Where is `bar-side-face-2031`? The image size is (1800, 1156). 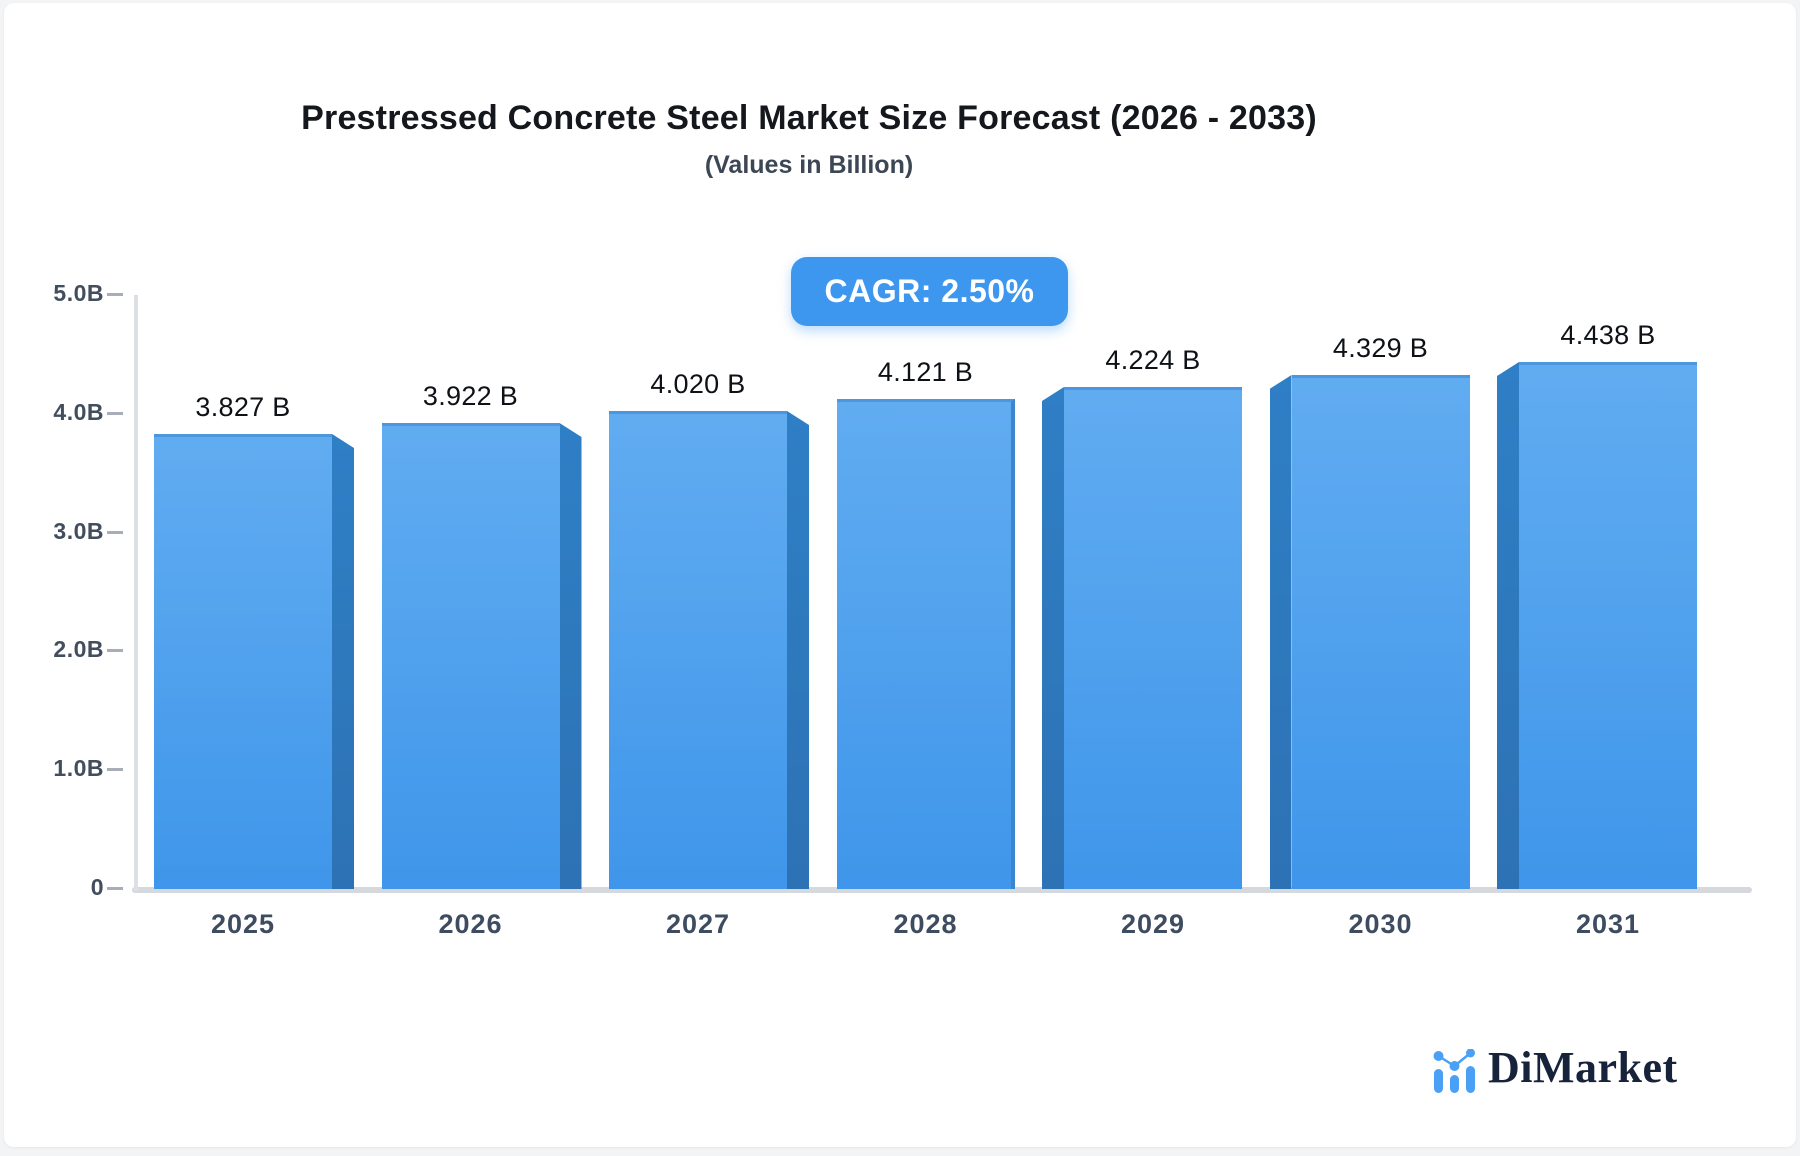 bar-side-face-2031 is located at coordinates (1508, 625).